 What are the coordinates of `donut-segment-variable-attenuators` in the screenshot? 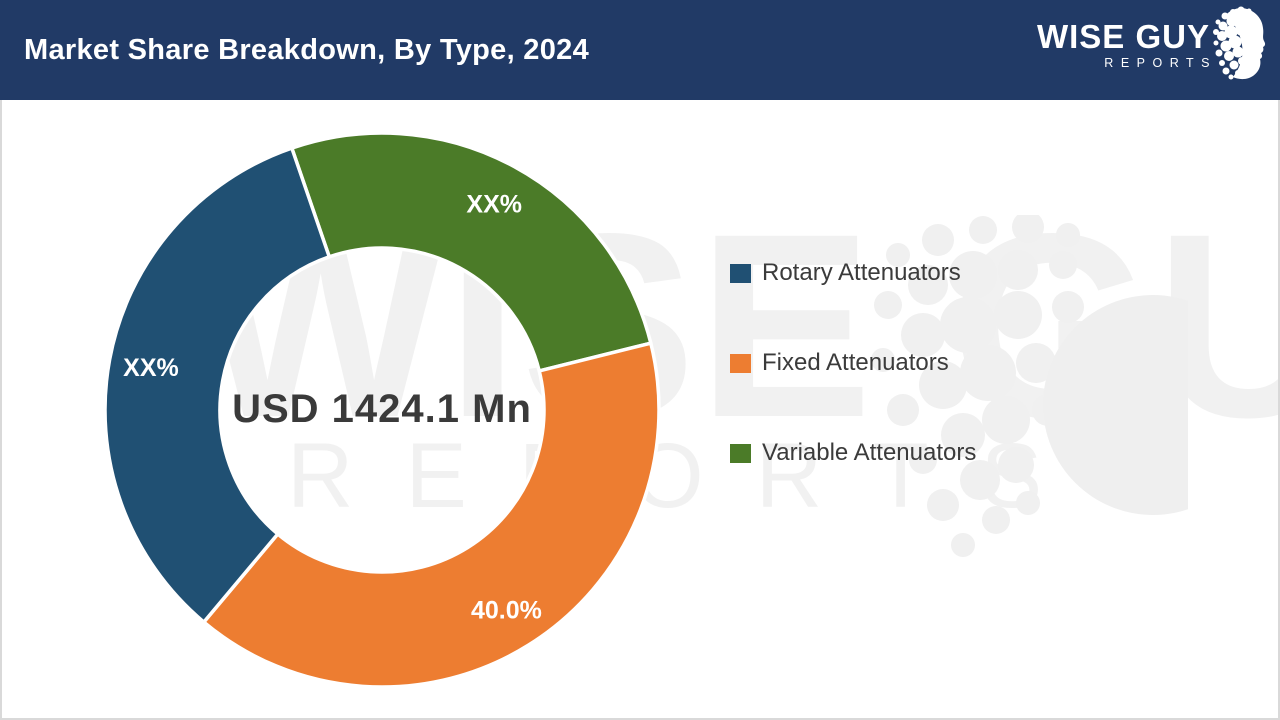 It's located at (471, 252).